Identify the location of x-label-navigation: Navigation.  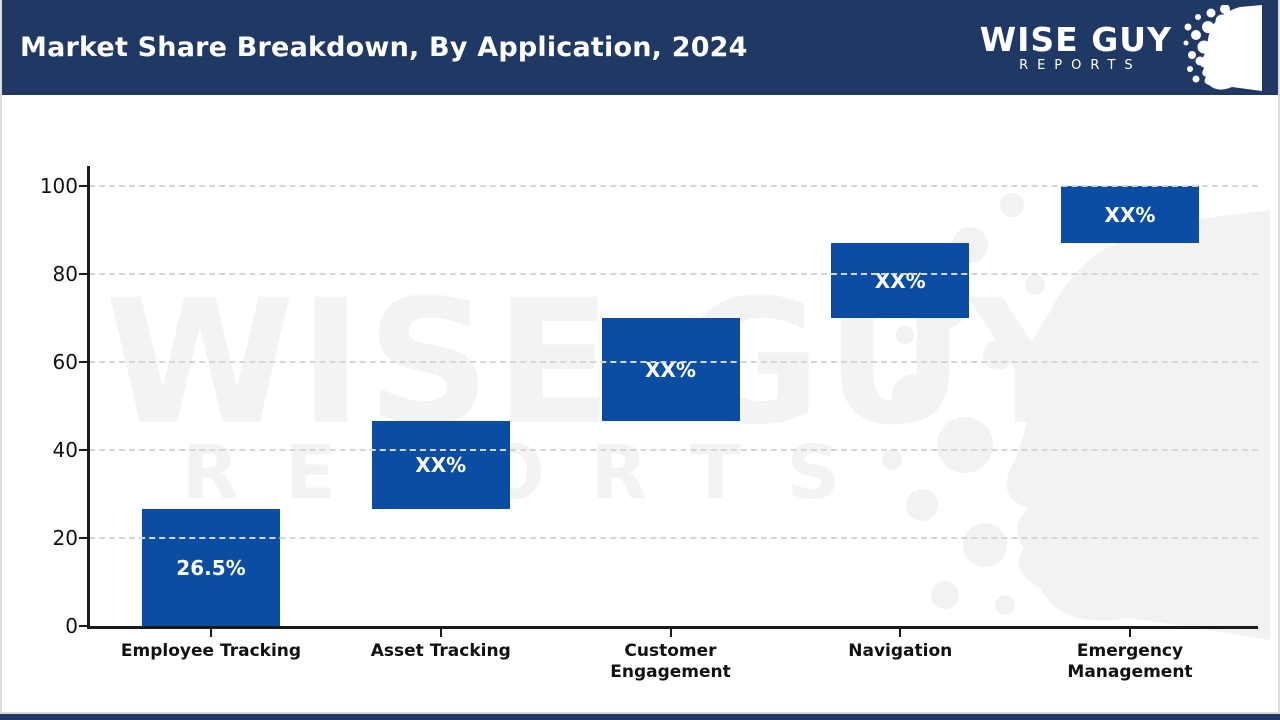
(900, 651).